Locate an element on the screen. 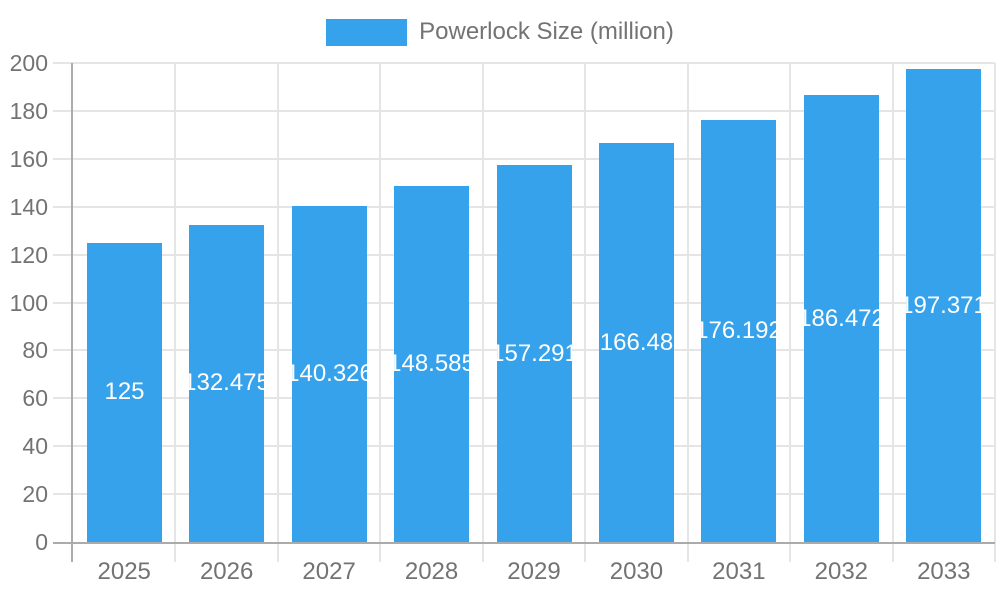 This screenshot has width=1000, height=600. bar-value-label: 148.585 is located at coordinates (431, 364).